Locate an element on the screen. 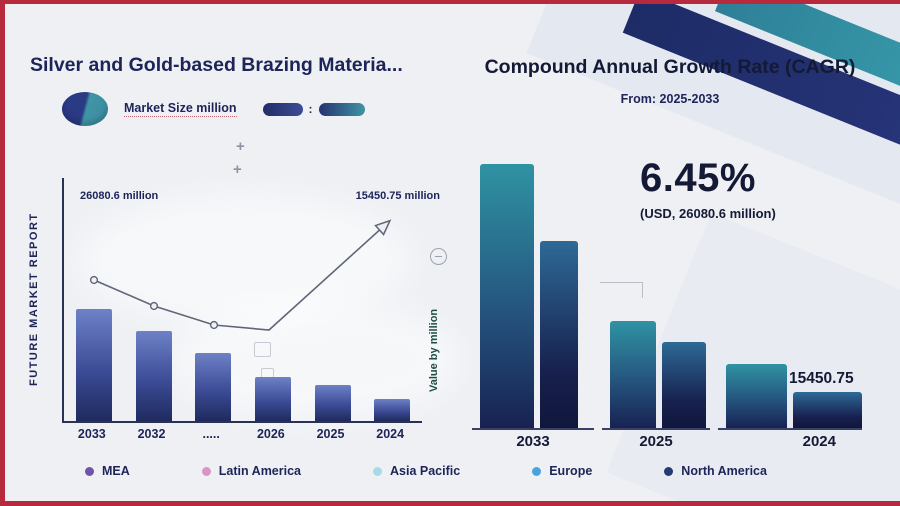 Image resolution: width=900 pixels, height=506 pixels. legend-label: Asia Pacific is located at coordinates (425, 471).